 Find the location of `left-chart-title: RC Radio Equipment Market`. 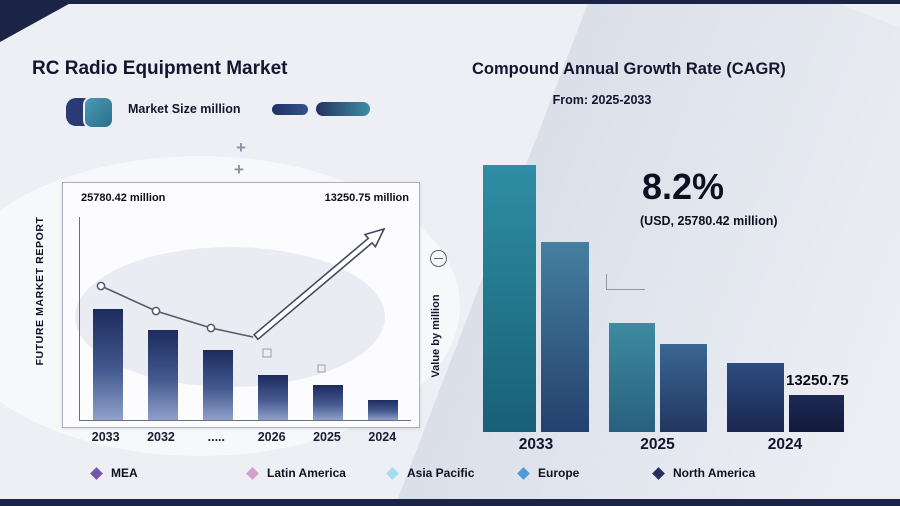

left-chart-title: RC Radio Equipment Market is located at coordinates (160, 68).